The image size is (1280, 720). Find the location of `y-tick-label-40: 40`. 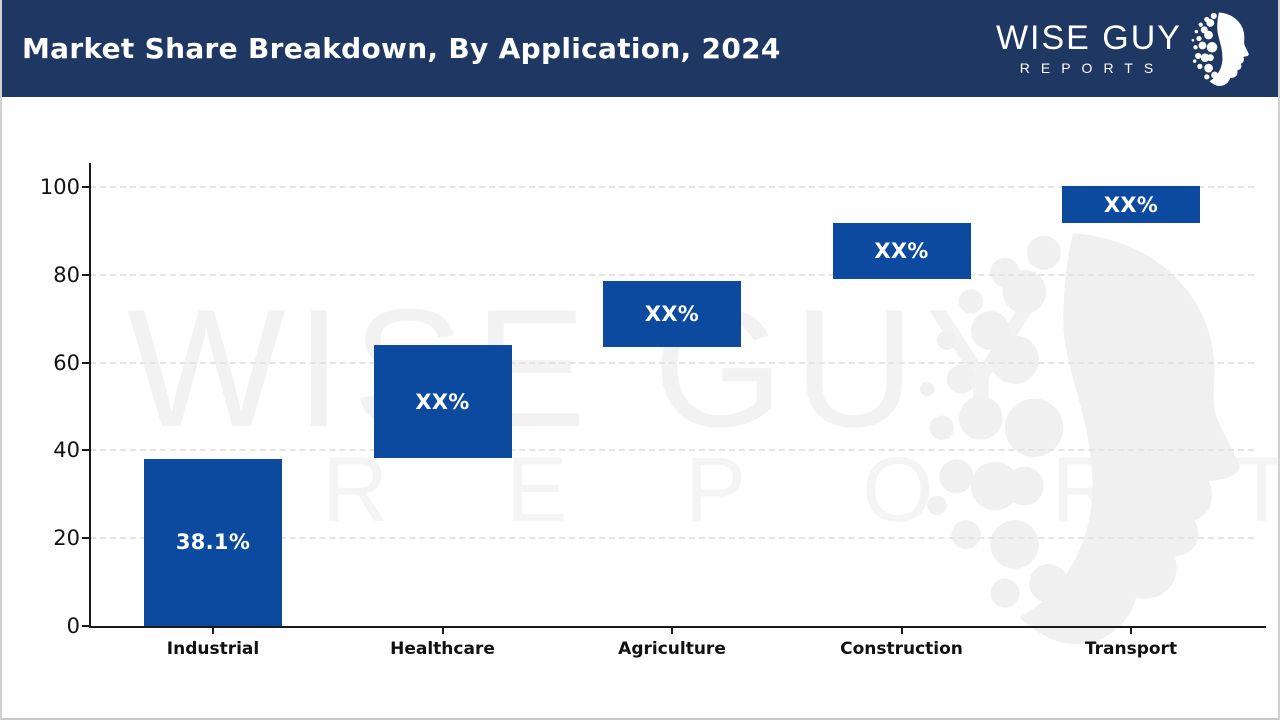

y-tick-label-40: 40 is located at coordinates (66, 450).